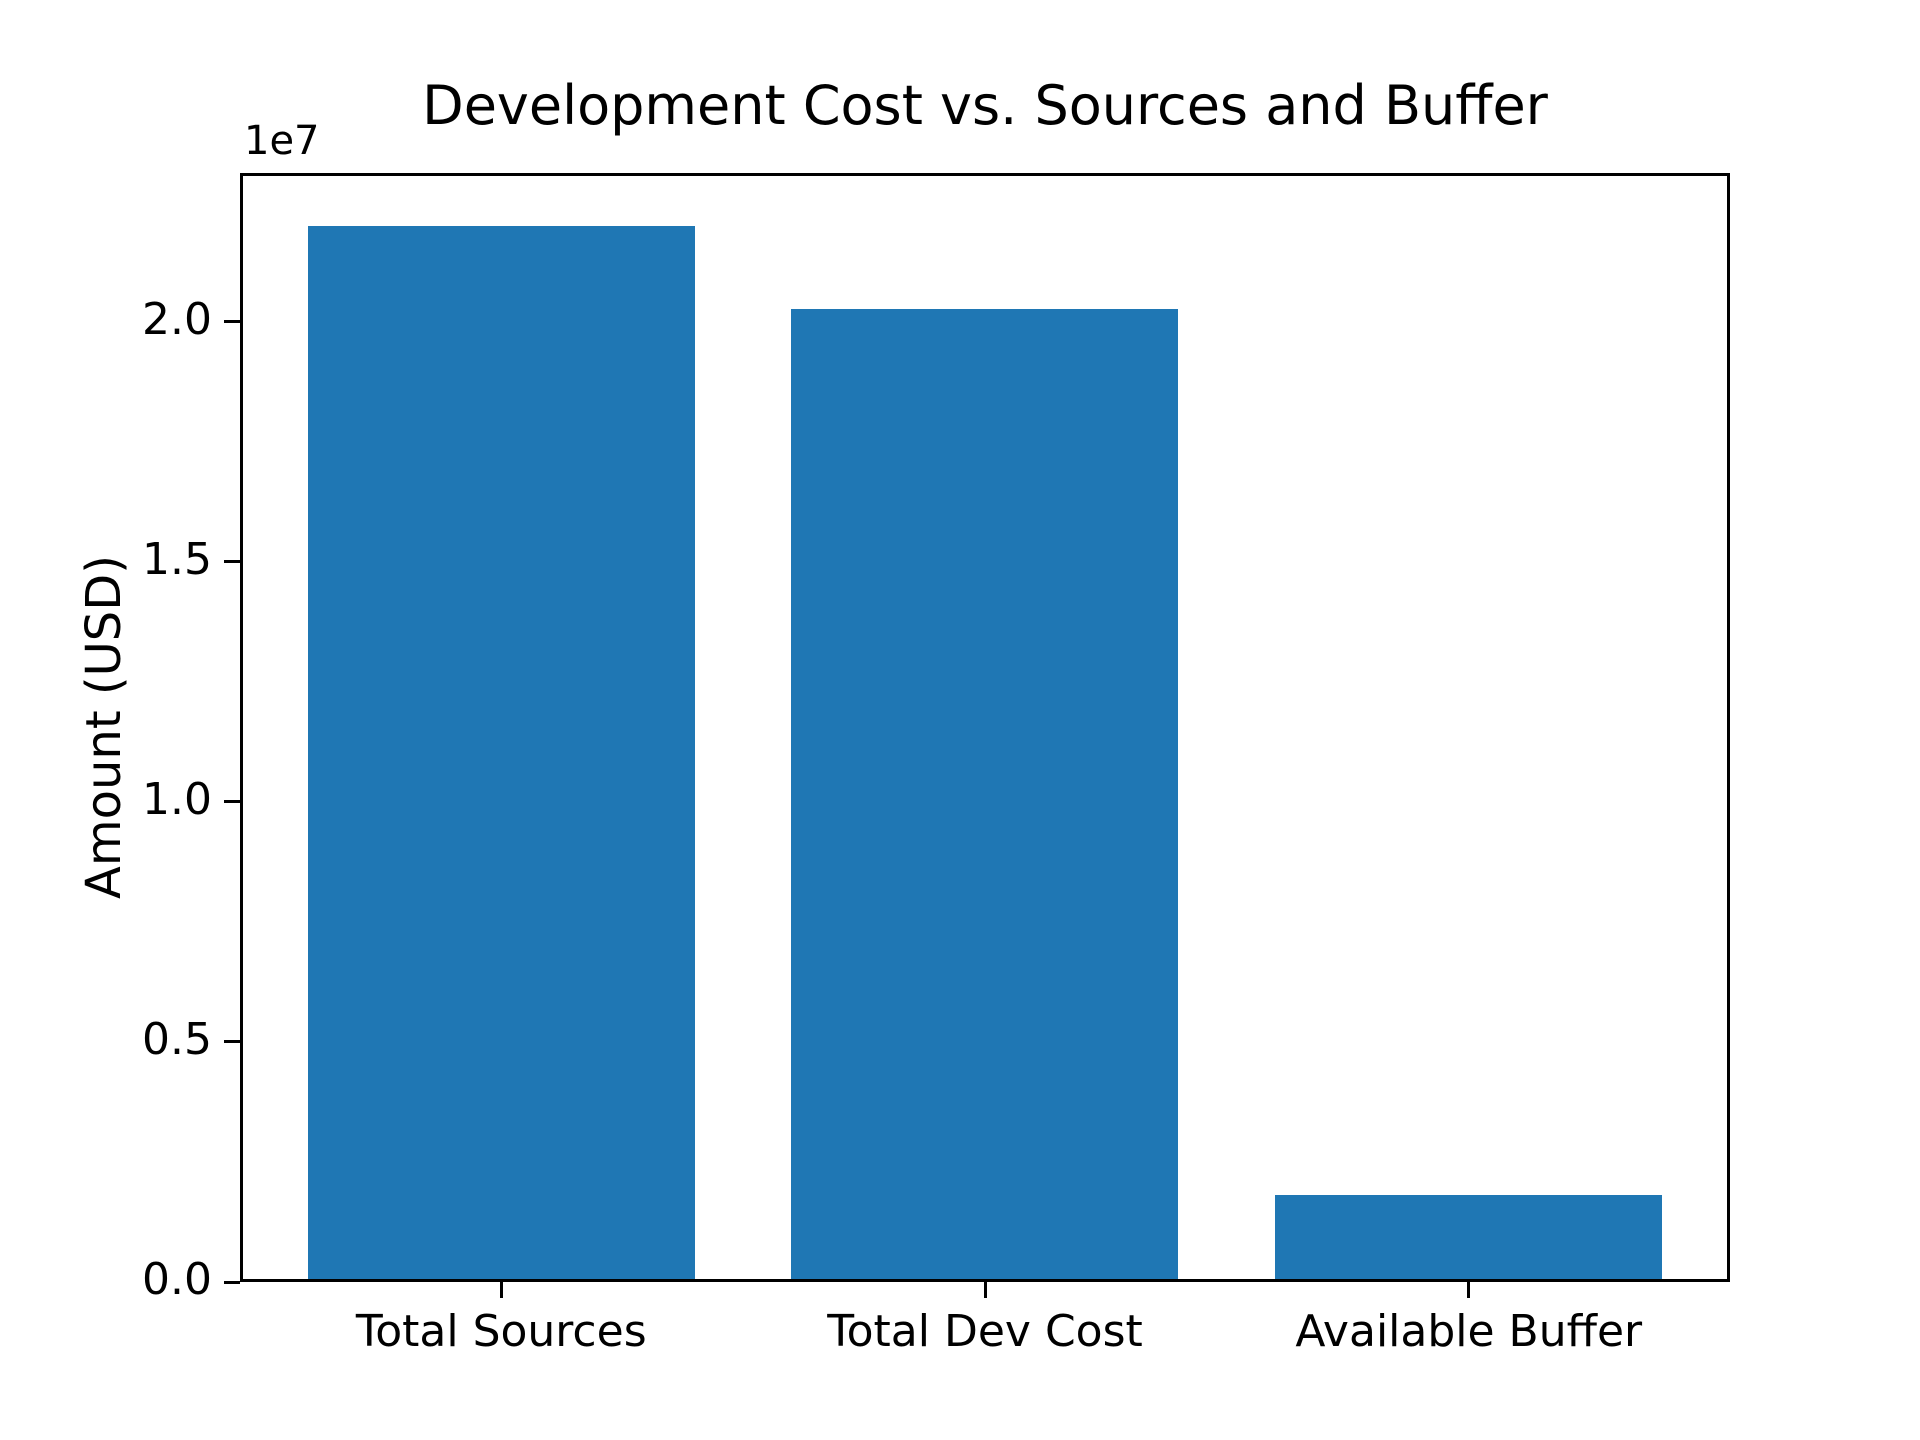  What do you see at coordinates (177, 1040) in the screenshot?
I see `y-tick-label-0.5: 0.5` at bounding box center [177, 1040].